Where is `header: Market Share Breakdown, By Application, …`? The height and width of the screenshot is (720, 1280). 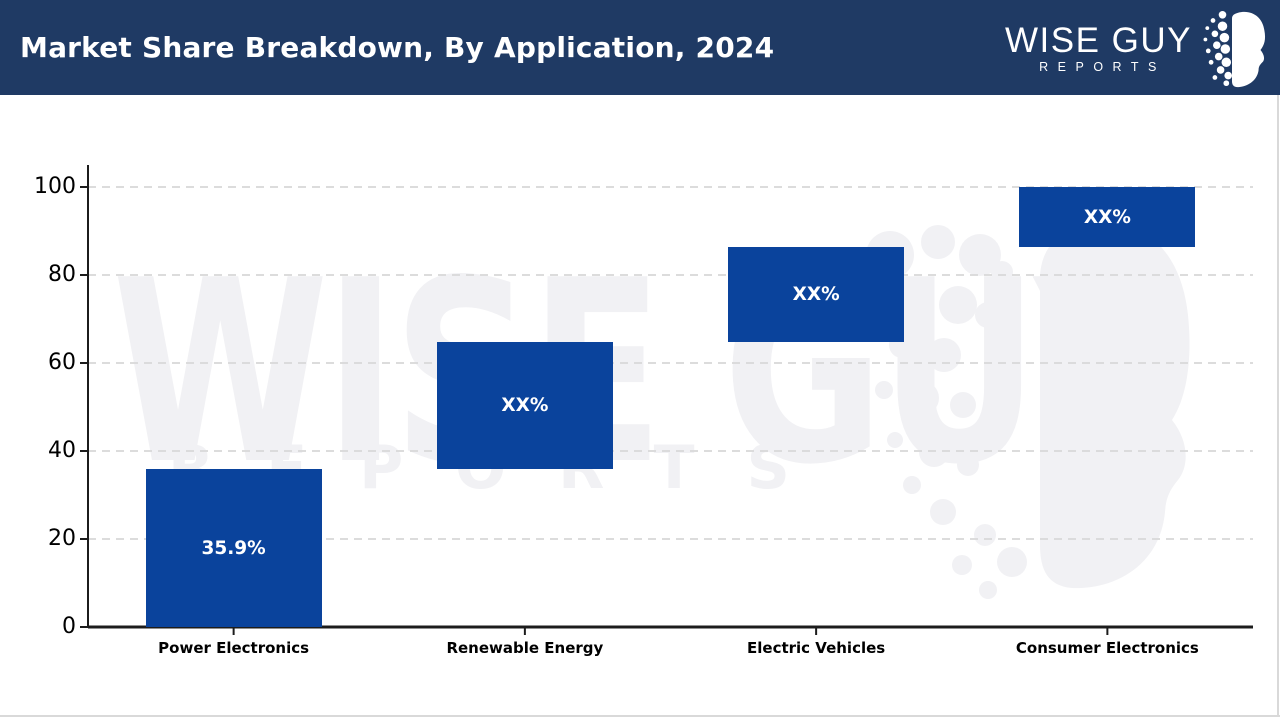
header: Market Share Breakdown, By Application, … is located at coordinates (640, 47).